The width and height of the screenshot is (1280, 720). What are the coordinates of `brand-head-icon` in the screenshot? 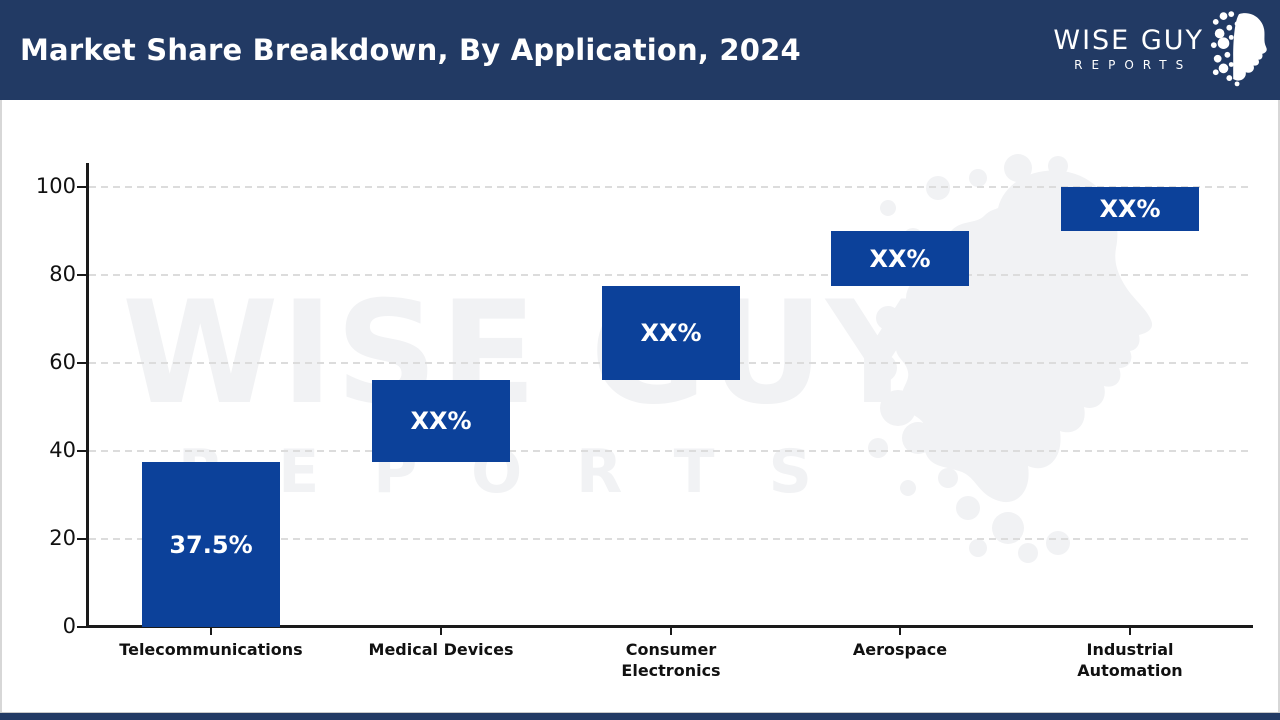 It's located at (1238, 49).